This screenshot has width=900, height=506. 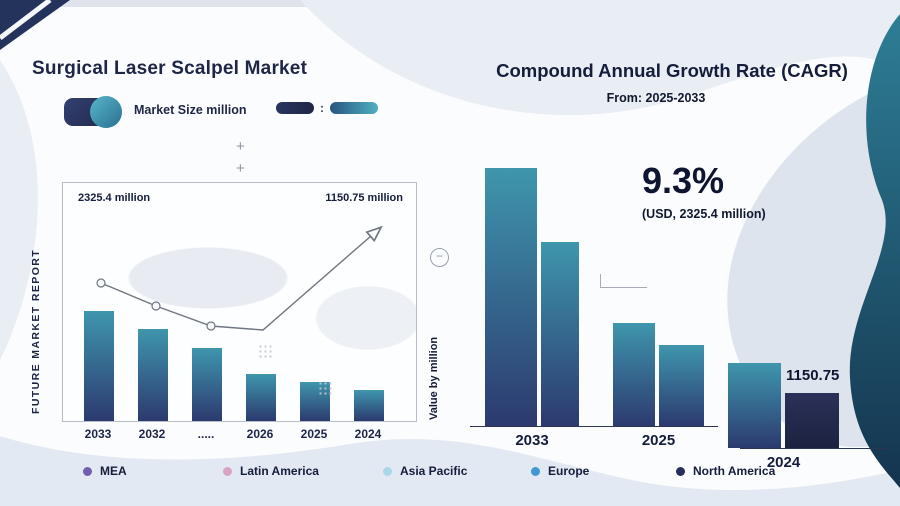 I want to click on x-axis-label: 2033, so click(x=98, y=434).